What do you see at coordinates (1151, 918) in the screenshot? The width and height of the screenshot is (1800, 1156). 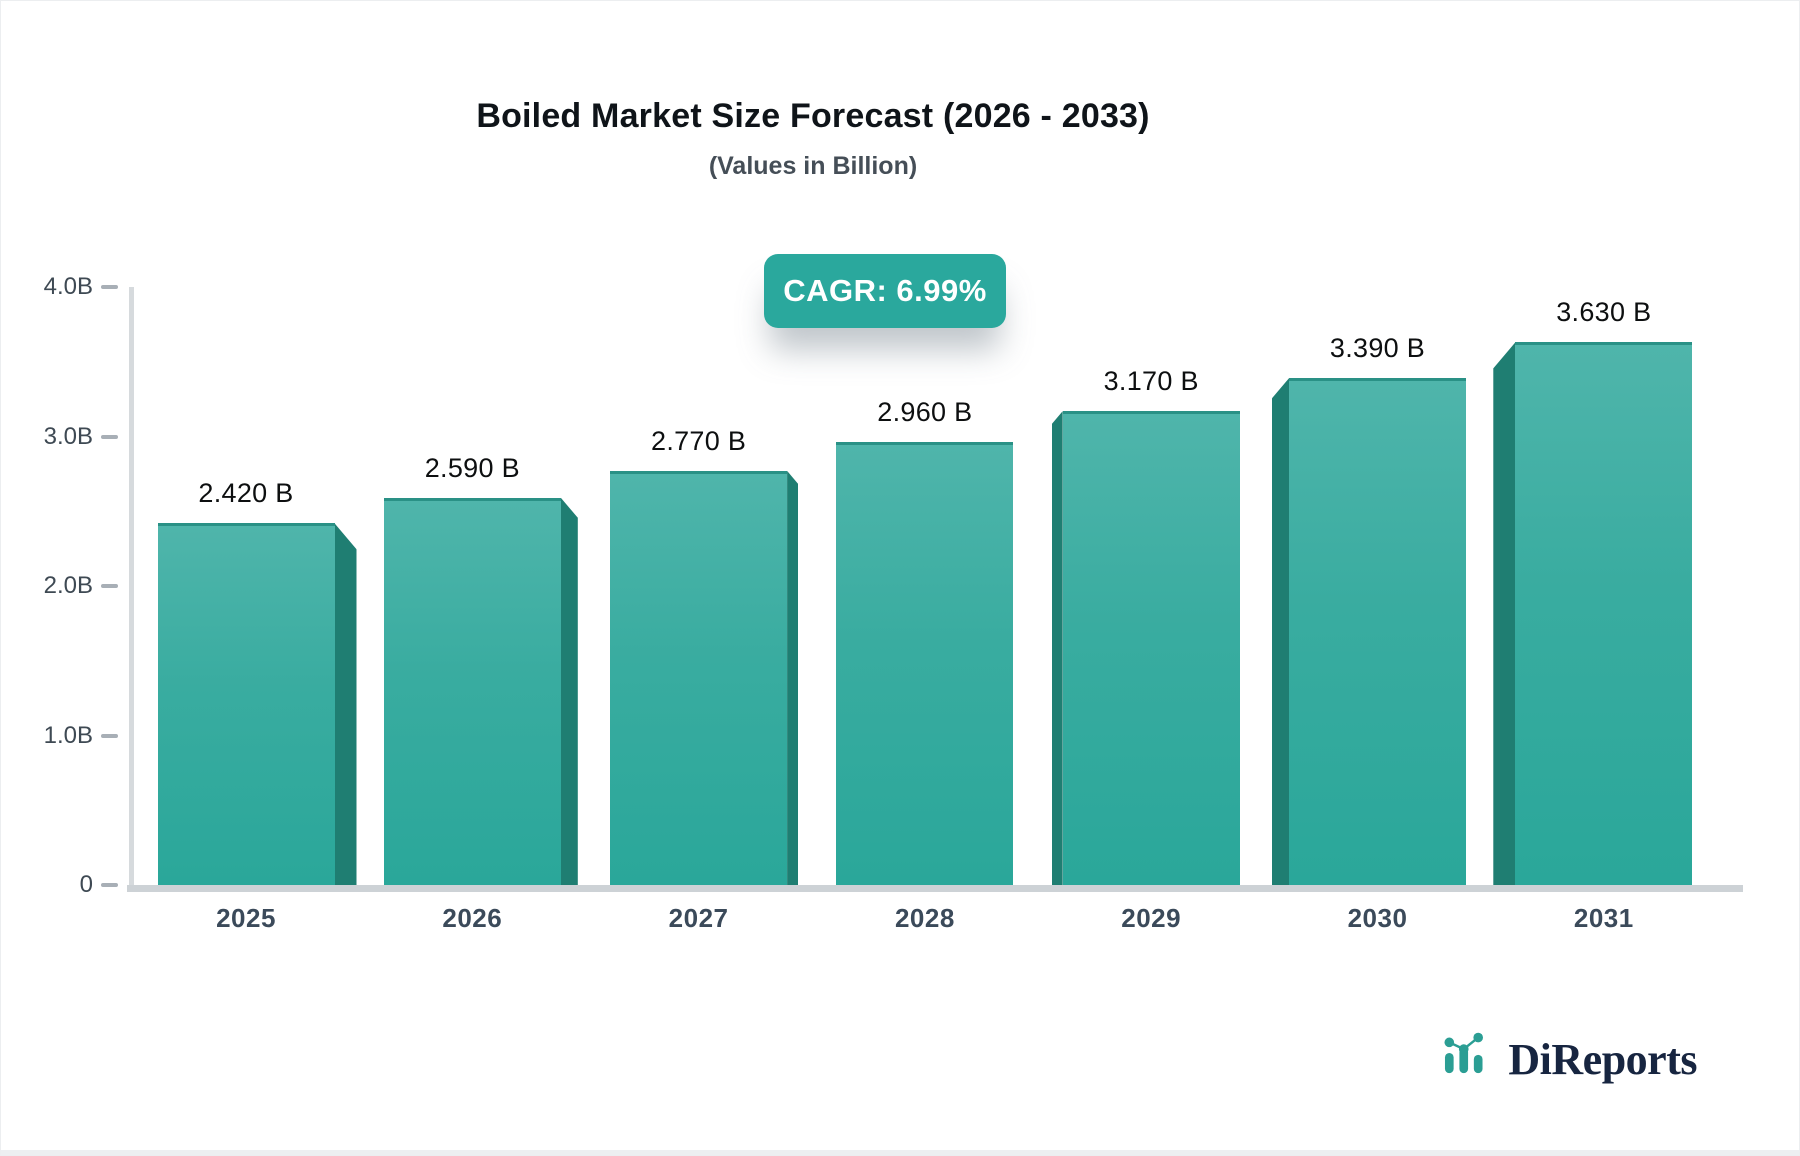 I see `x-axis-label: 2029` at bounding box center [1151, 918].